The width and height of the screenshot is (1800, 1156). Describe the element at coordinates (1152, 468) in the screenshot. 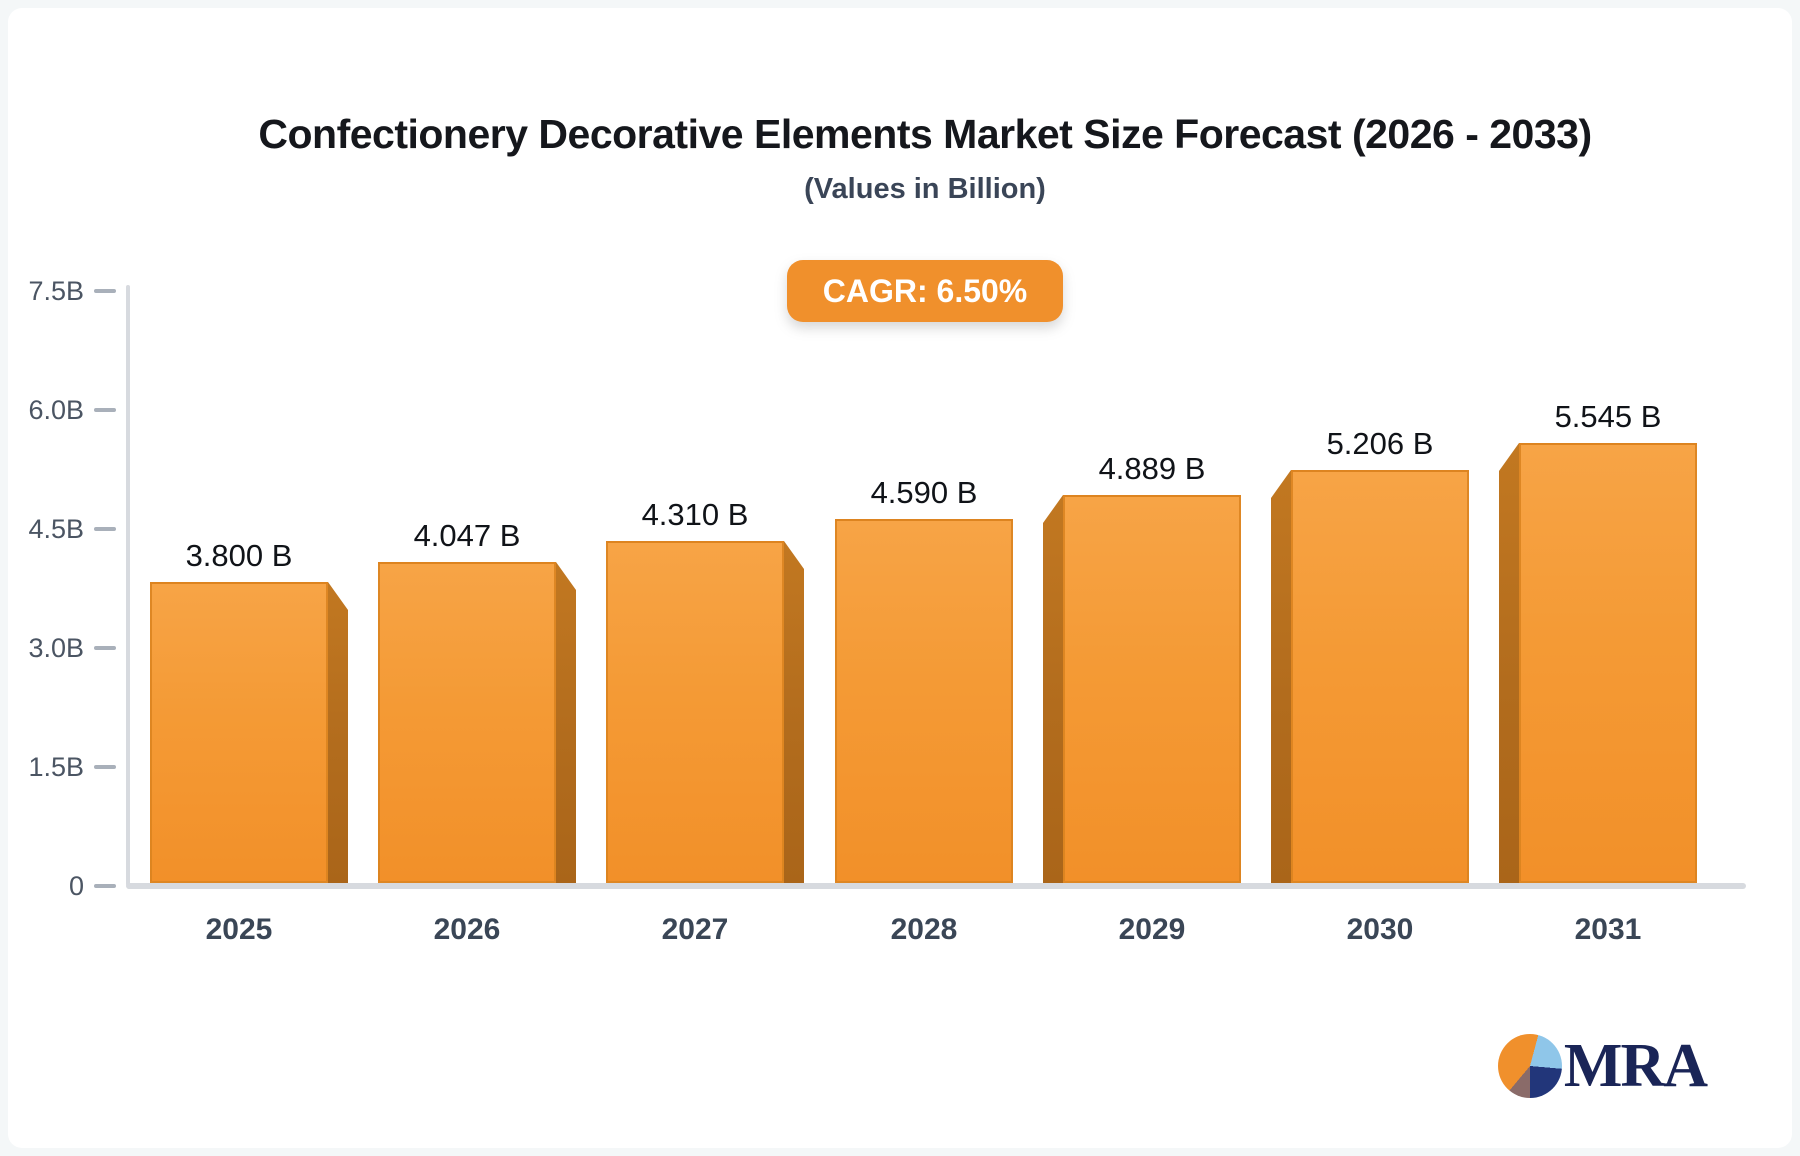

I see `bar-value-2029: 4.889 B` at that location.